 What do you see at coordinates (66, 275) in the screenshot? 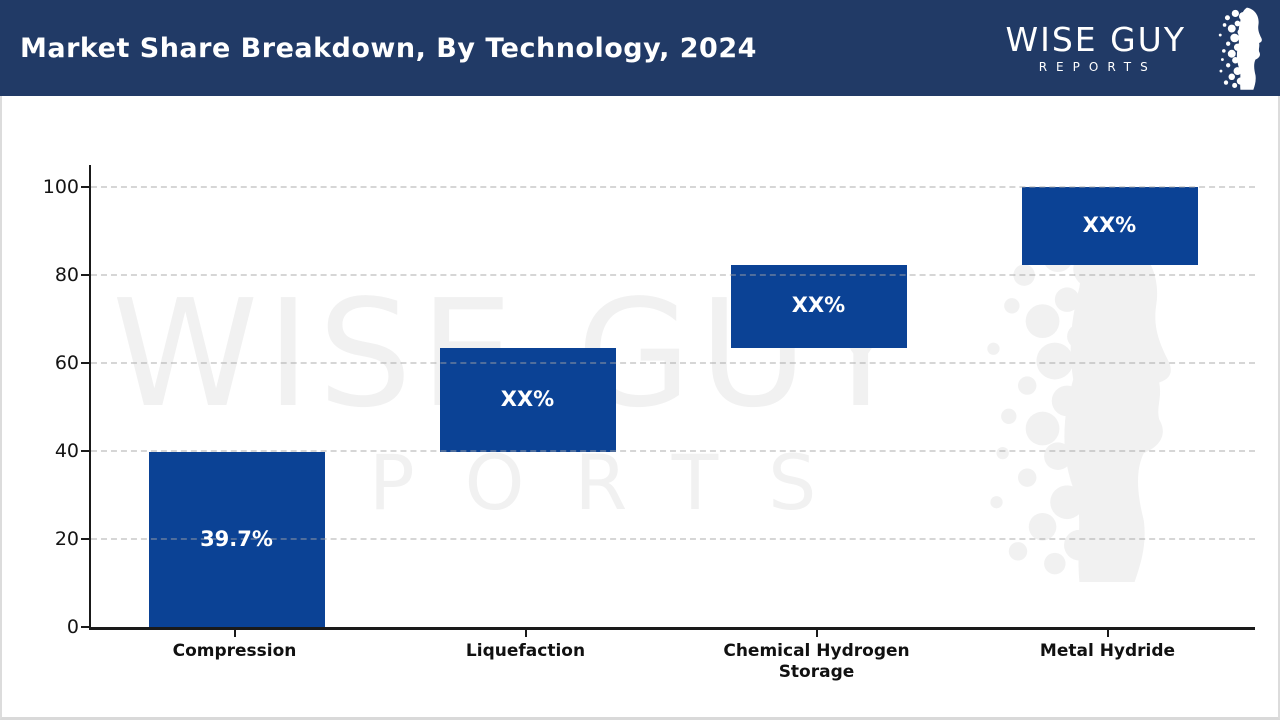
I see `y-axis-tick-label: 80` at bounding box center [66, 275].